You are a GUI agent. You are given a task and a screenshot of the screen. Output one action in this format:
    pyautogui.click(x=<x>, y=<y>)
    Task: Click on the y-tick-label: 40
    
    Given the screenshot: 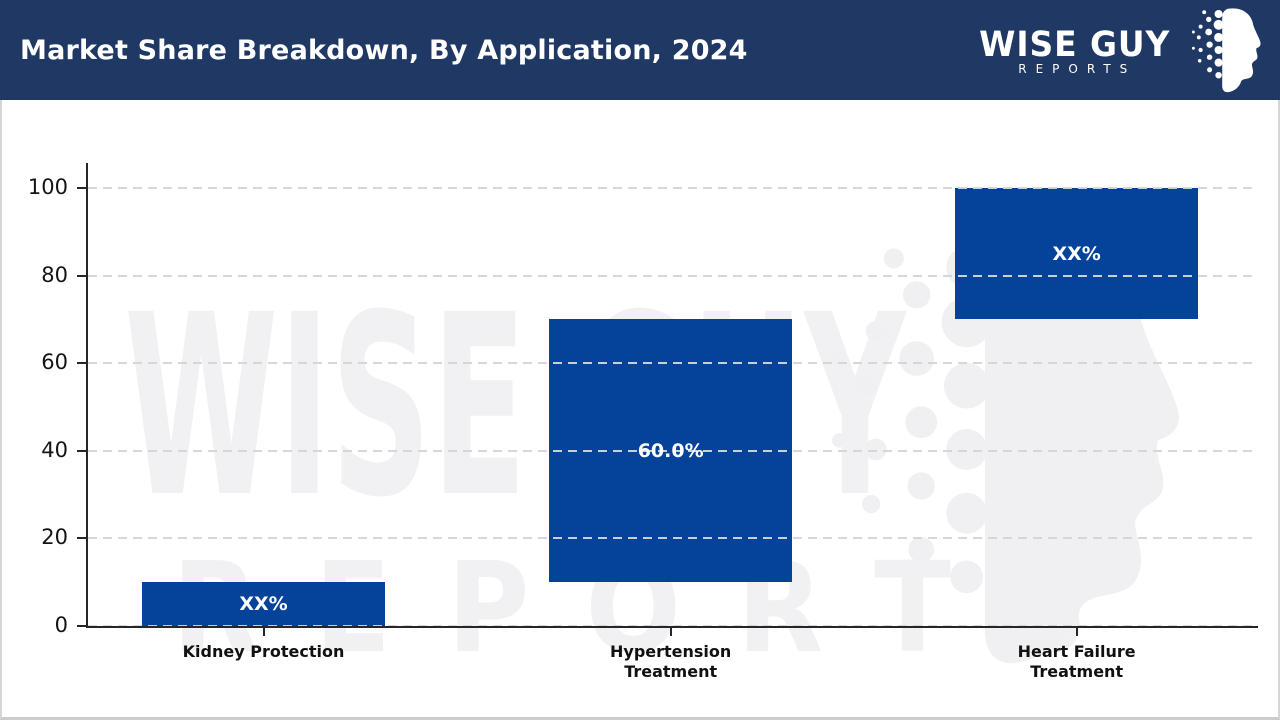 What is the action you would take?
    pyautogui.click(x=54, y=449)
    